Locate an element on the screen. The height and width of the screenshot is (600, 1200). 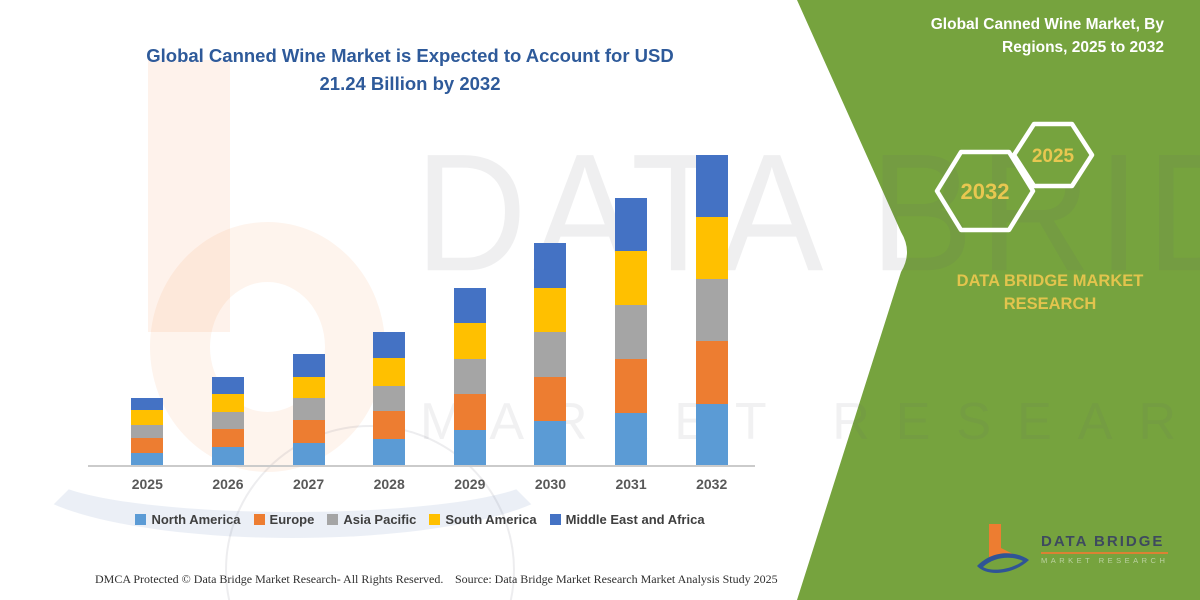
segment-asia-pacific-2031 is located at coordinates (631, 331).